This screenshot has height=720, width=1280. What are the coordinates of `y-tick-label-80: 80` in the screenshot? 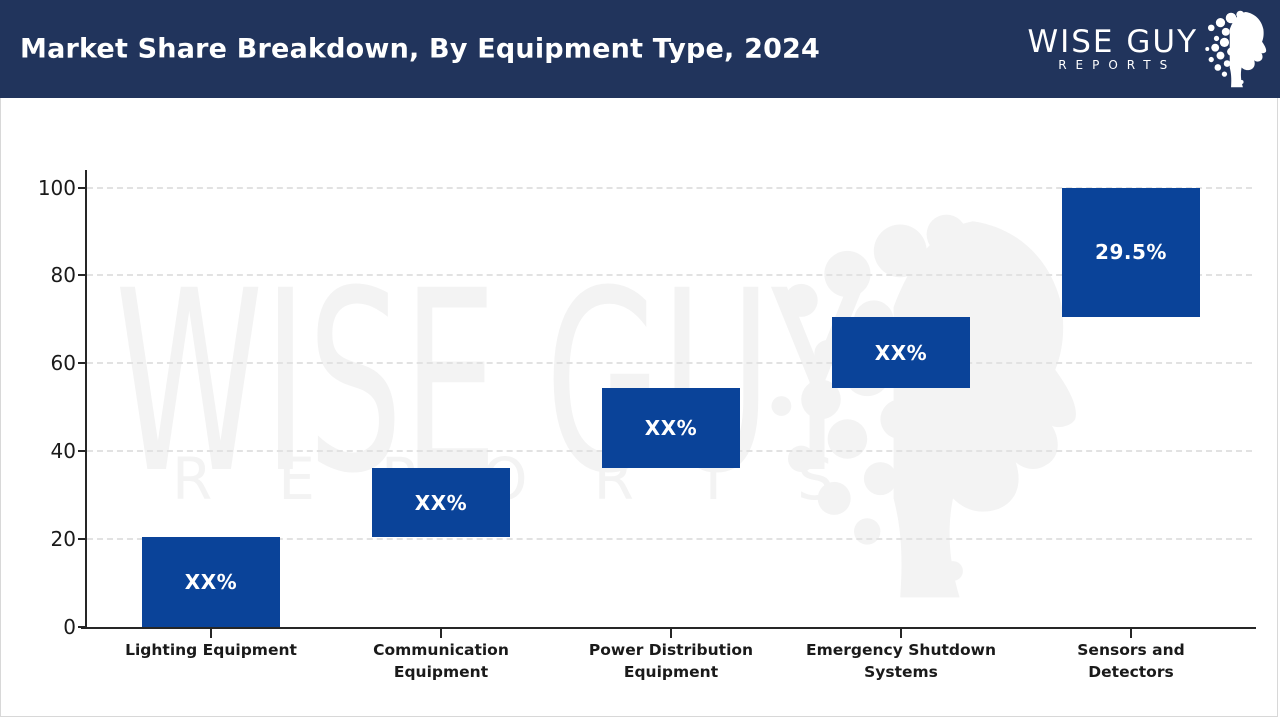 It's located at (63, 275).